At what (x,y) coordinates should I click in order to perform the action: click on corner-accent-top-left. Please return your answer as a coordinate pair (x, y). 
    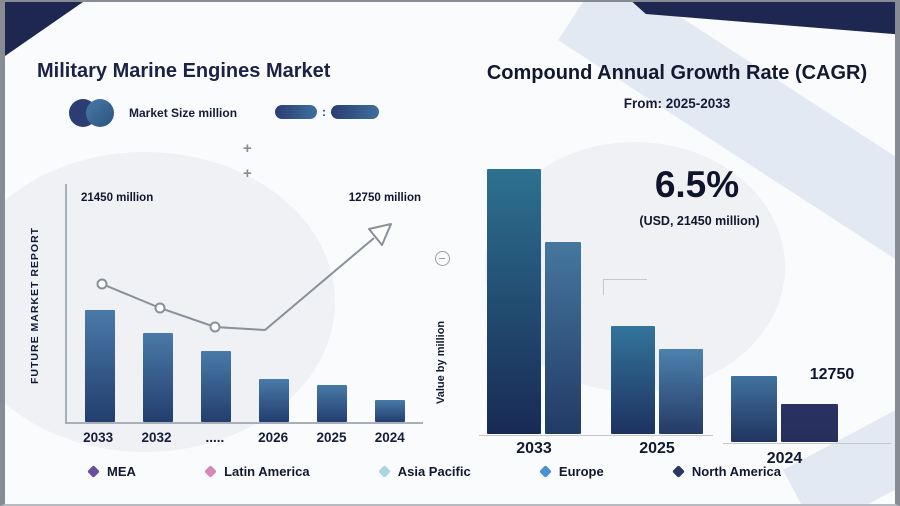
    Looking at the image, I should click on (44, 29).